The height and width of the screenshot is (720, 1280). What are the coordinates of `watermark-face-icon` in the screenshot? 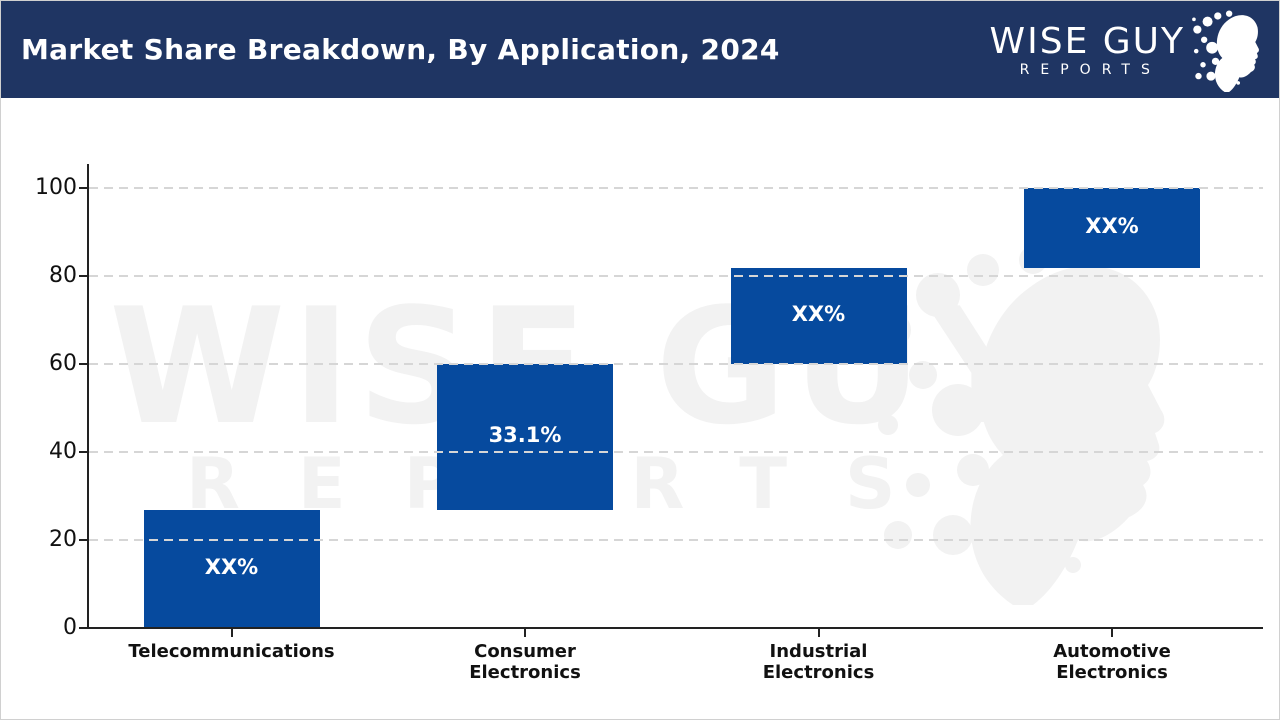 It's located at (1017, 425).